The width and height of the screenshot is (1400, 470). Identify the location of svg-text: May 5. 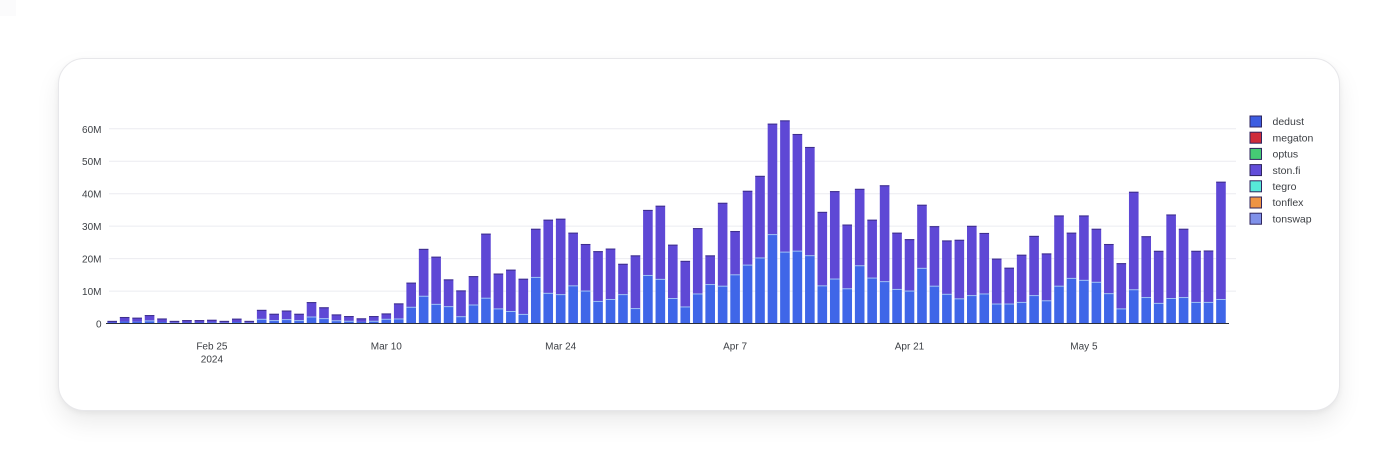
(1084, 346).